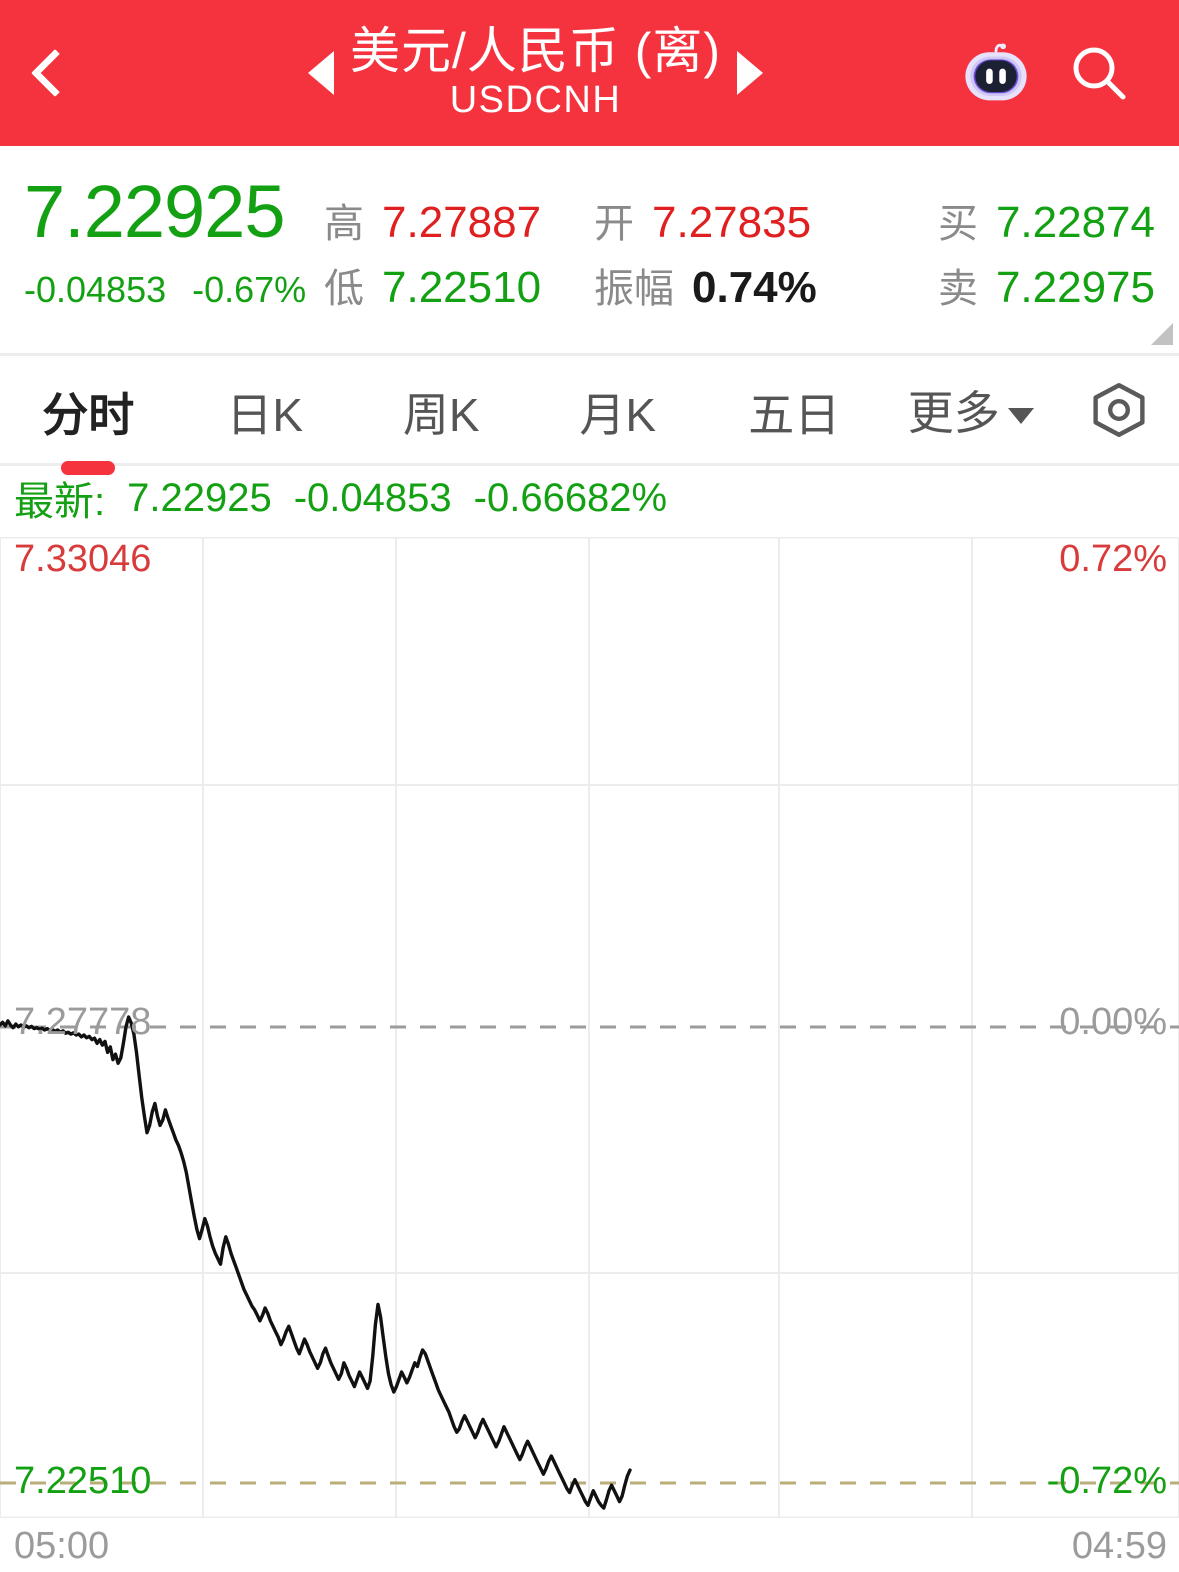 This screenshot has height=1572, width=1179. Describe the element at coordinates (957, 224) in the screenshot. I see `quote-label-bid: 买` at that location.